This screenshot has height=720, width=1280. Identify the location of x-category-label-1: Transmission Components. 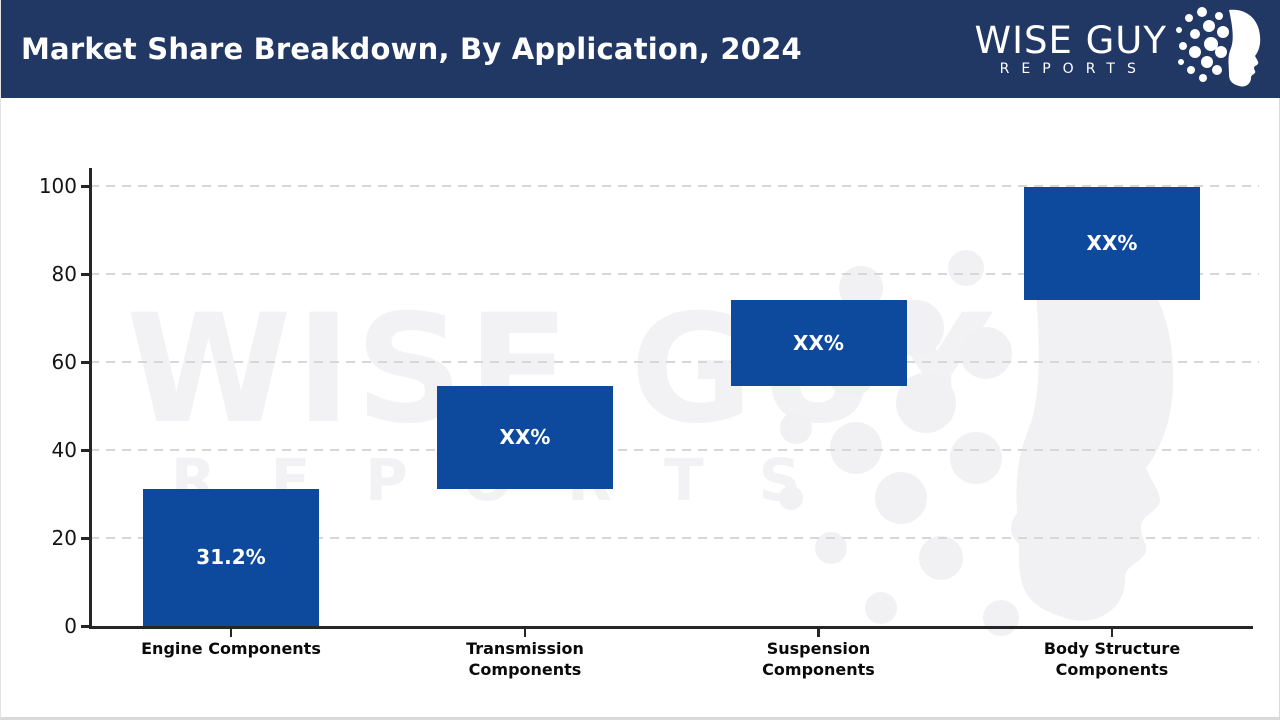
(525, 659).